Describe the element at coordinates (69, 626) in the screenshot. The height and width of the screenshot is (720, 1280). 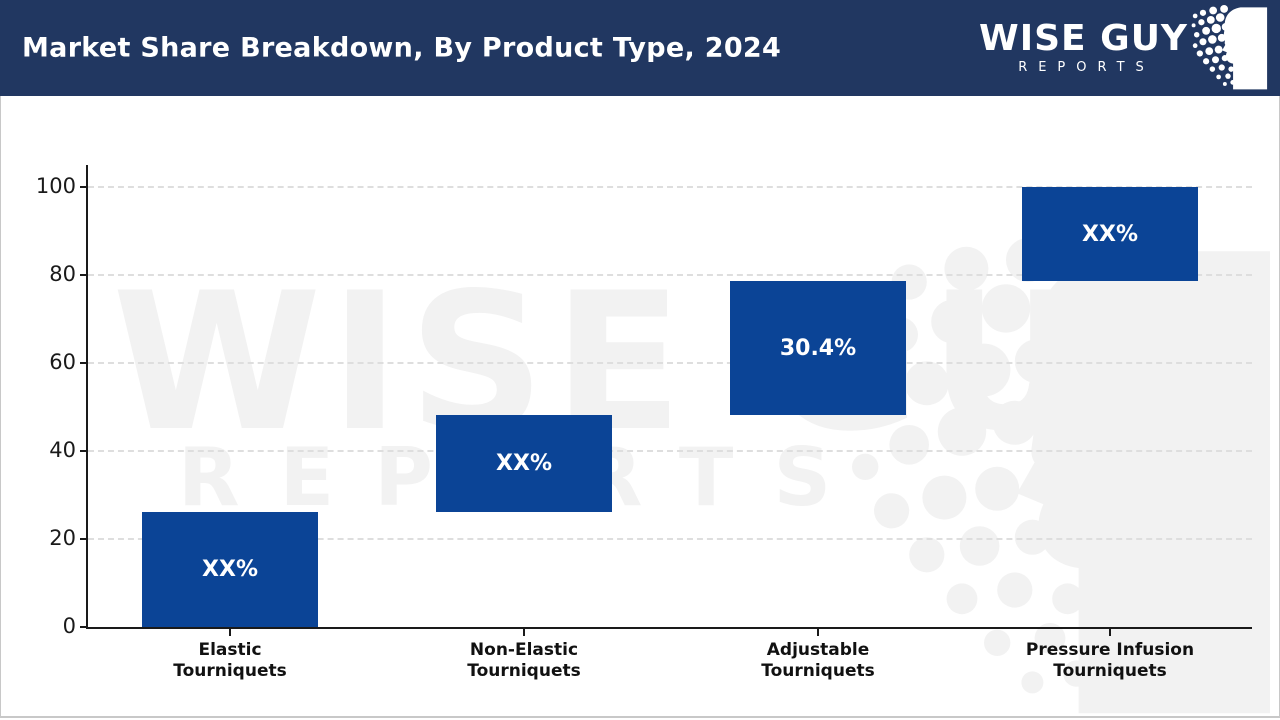
I see `y-tick-label-0: 0` at that location.